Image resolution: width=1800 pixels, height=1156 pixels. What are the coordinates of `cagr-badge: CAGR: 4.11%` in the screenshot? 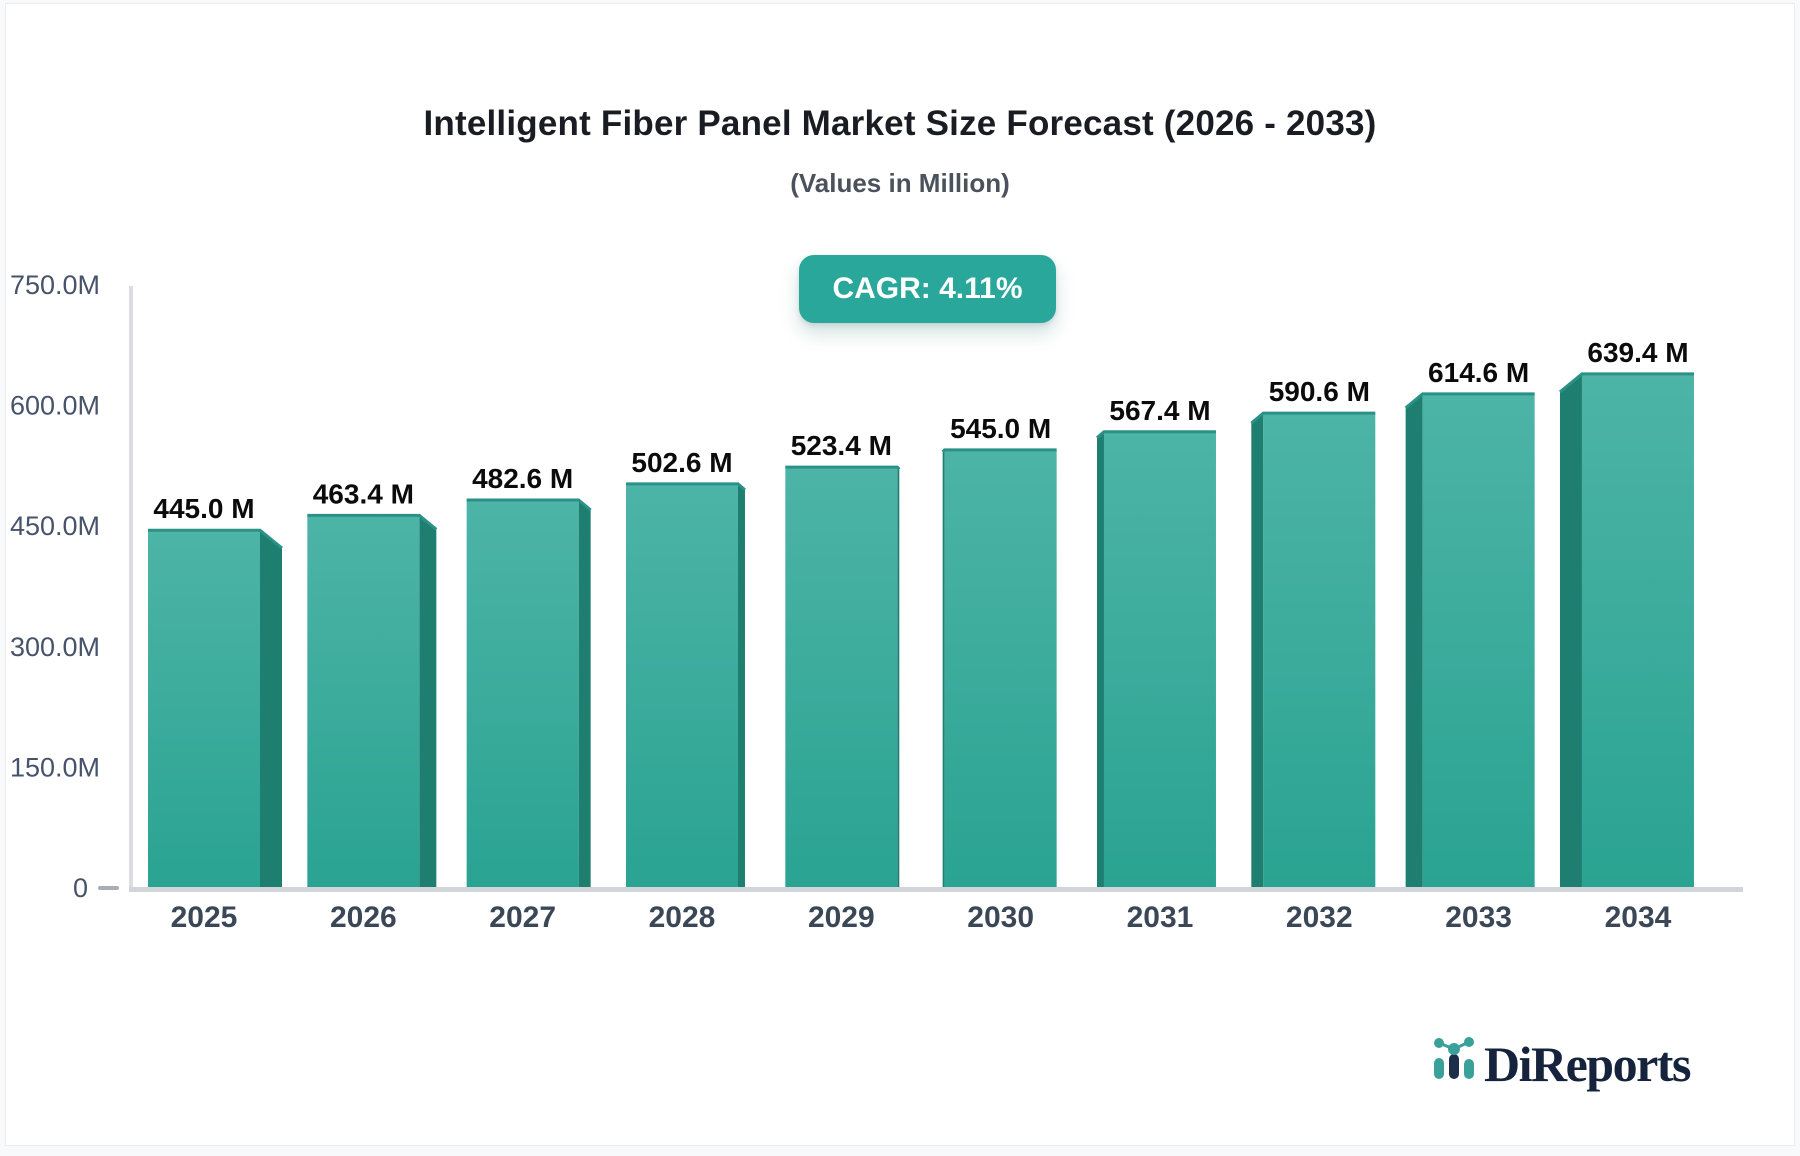 It's located at (927, 289).